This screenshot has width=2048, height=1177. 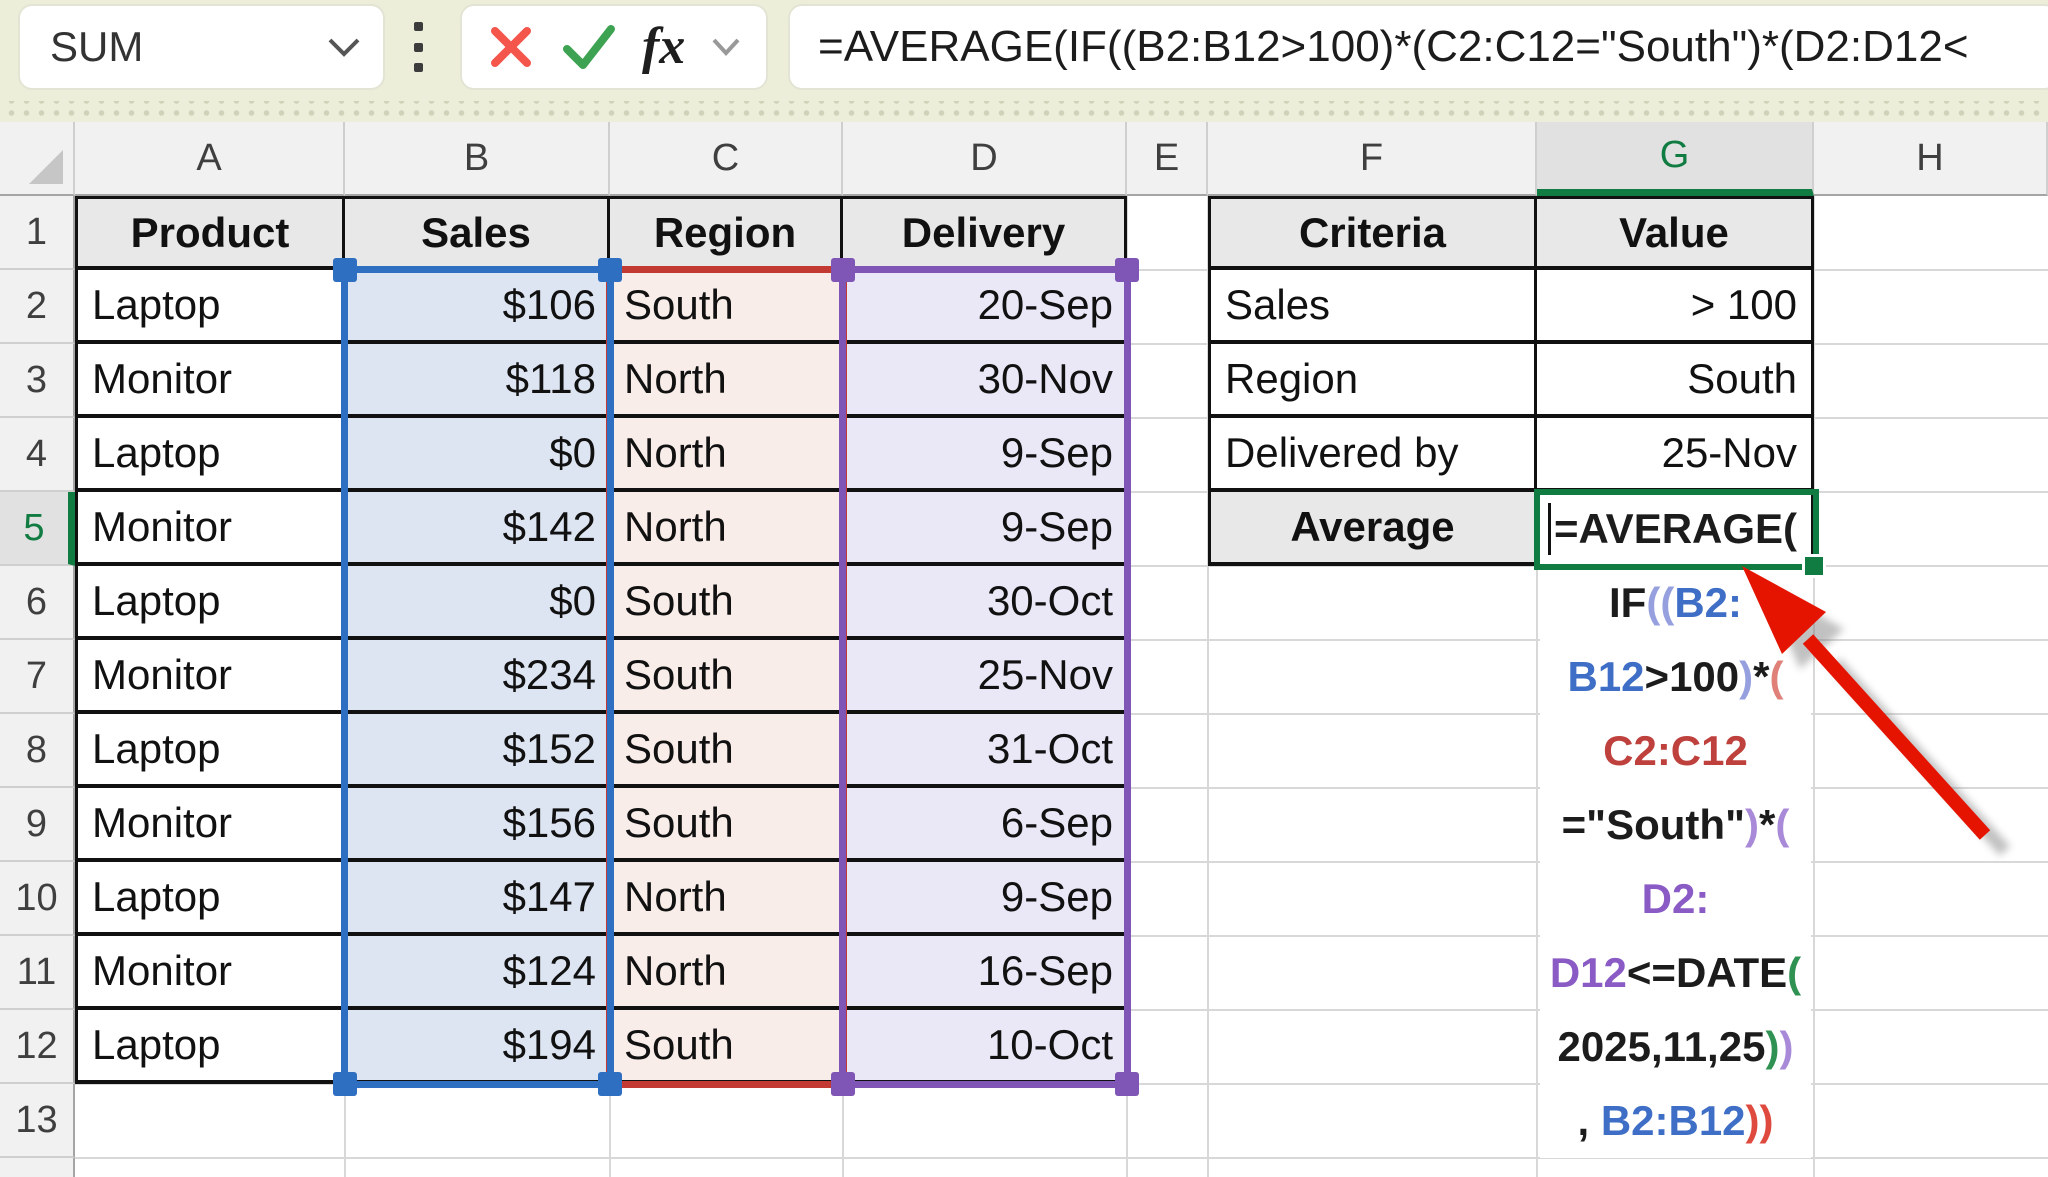 What do you see at coordinates (37, 751) in the screenshot?
I see `row-header-8: 8` at bounding box center [37, 751].